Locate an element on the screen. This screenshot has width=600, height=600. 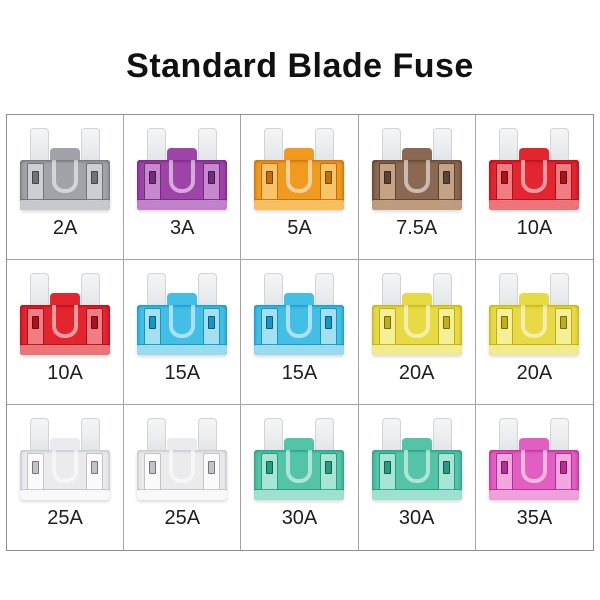
fuse-rating-label: 3A is located at coordinates (182, 228).